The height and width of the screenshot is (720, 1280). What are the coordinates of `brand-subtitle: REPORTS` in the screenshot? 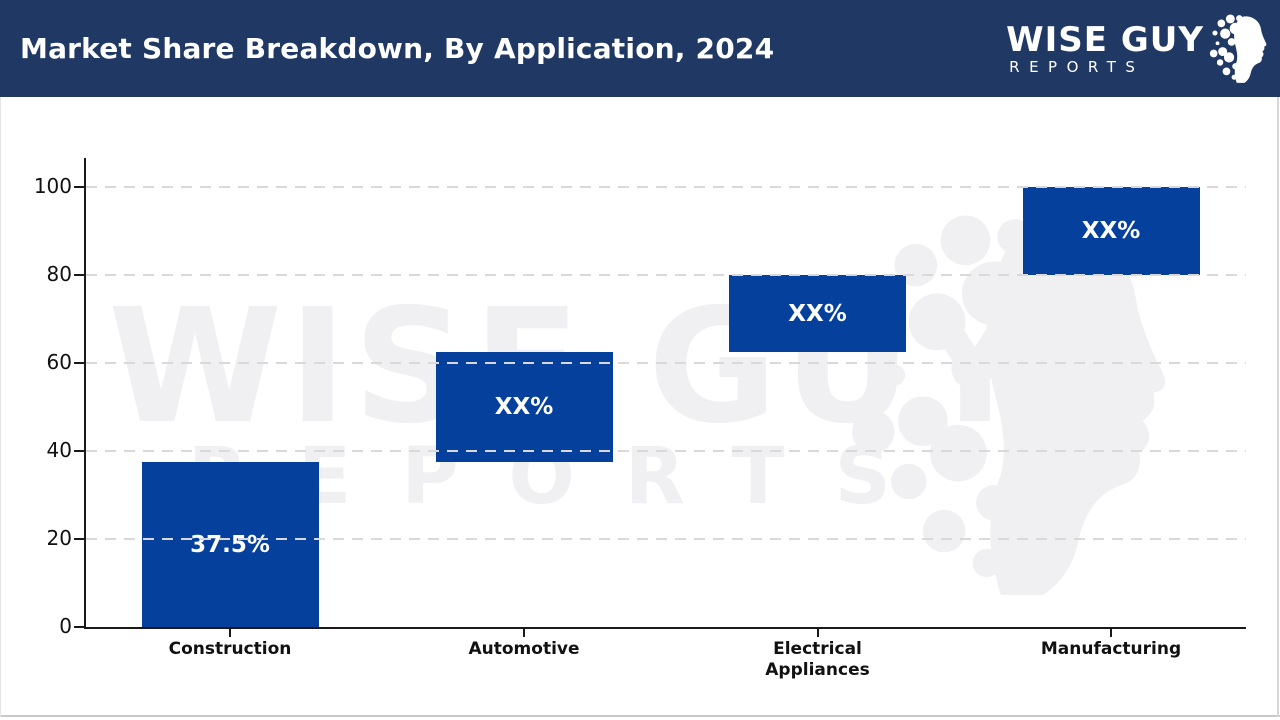 It's located at (1077, 66).